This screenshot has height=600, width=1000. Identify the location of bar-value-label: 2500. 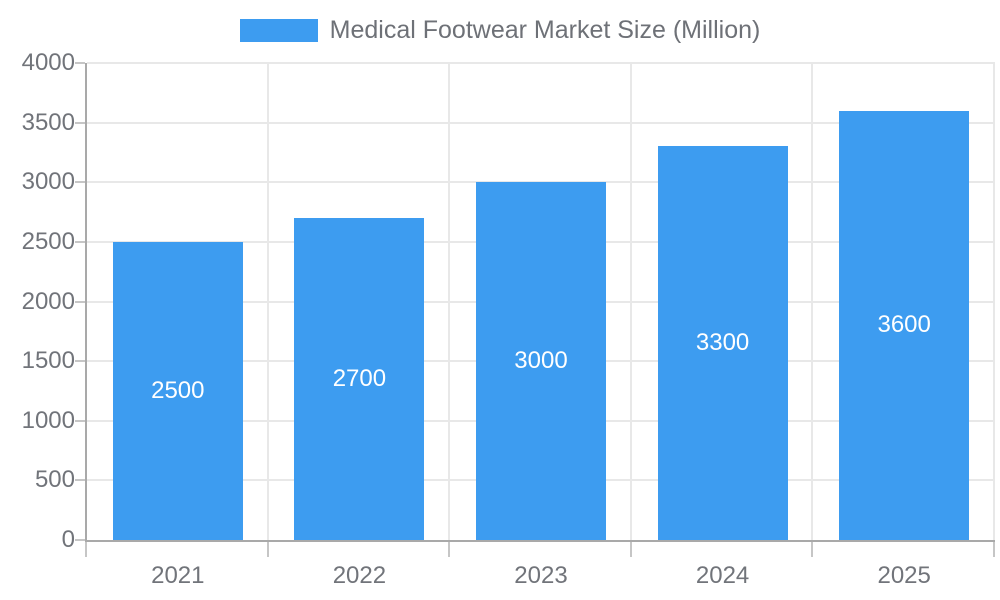
(178, 390).